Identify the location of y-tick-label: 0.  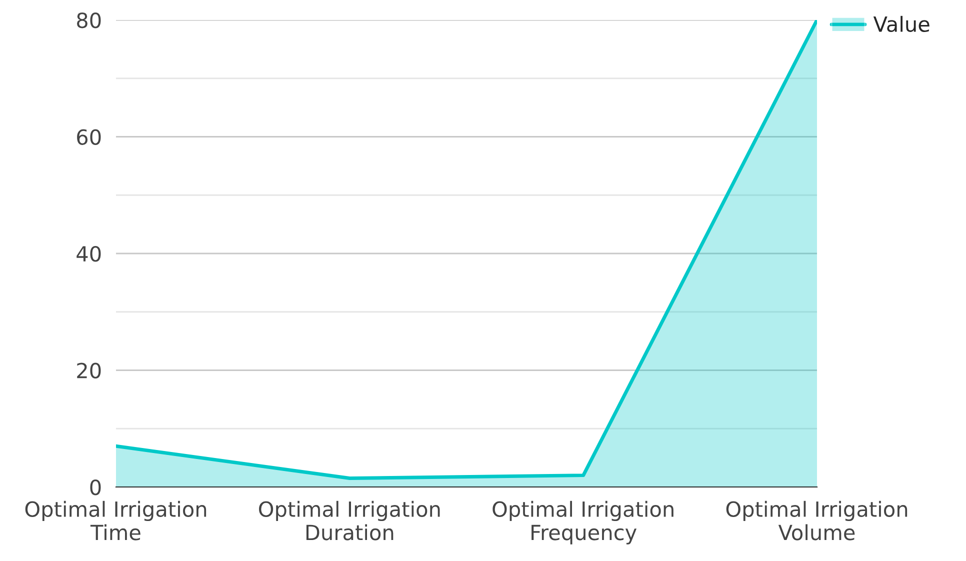
(95, 487).